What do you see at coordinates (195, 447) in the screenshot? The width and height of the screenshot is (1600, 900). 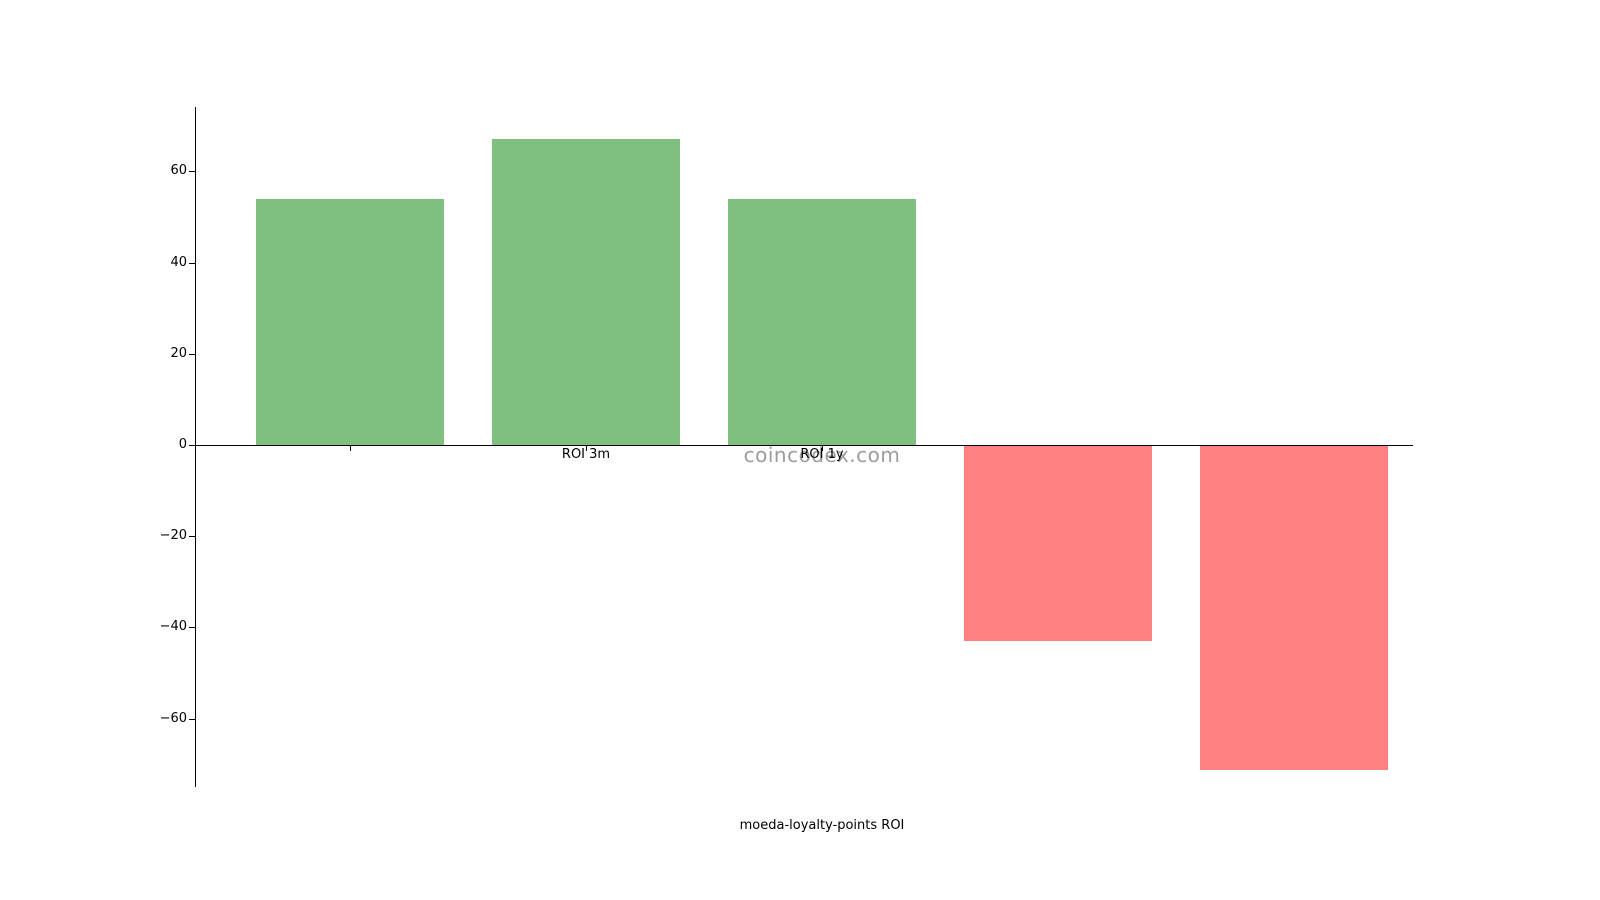 I see `y-axis-line` at bounding box center [195, 447].